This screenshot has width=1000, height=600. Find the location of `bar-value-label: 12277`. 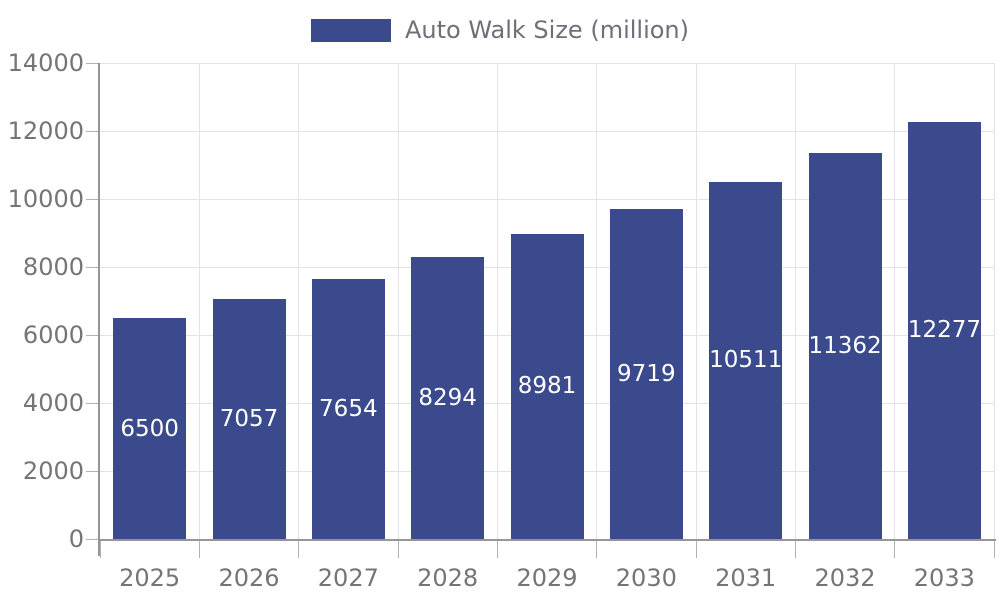

bar-value-label: 12277 is located at coordinates (944, 330).